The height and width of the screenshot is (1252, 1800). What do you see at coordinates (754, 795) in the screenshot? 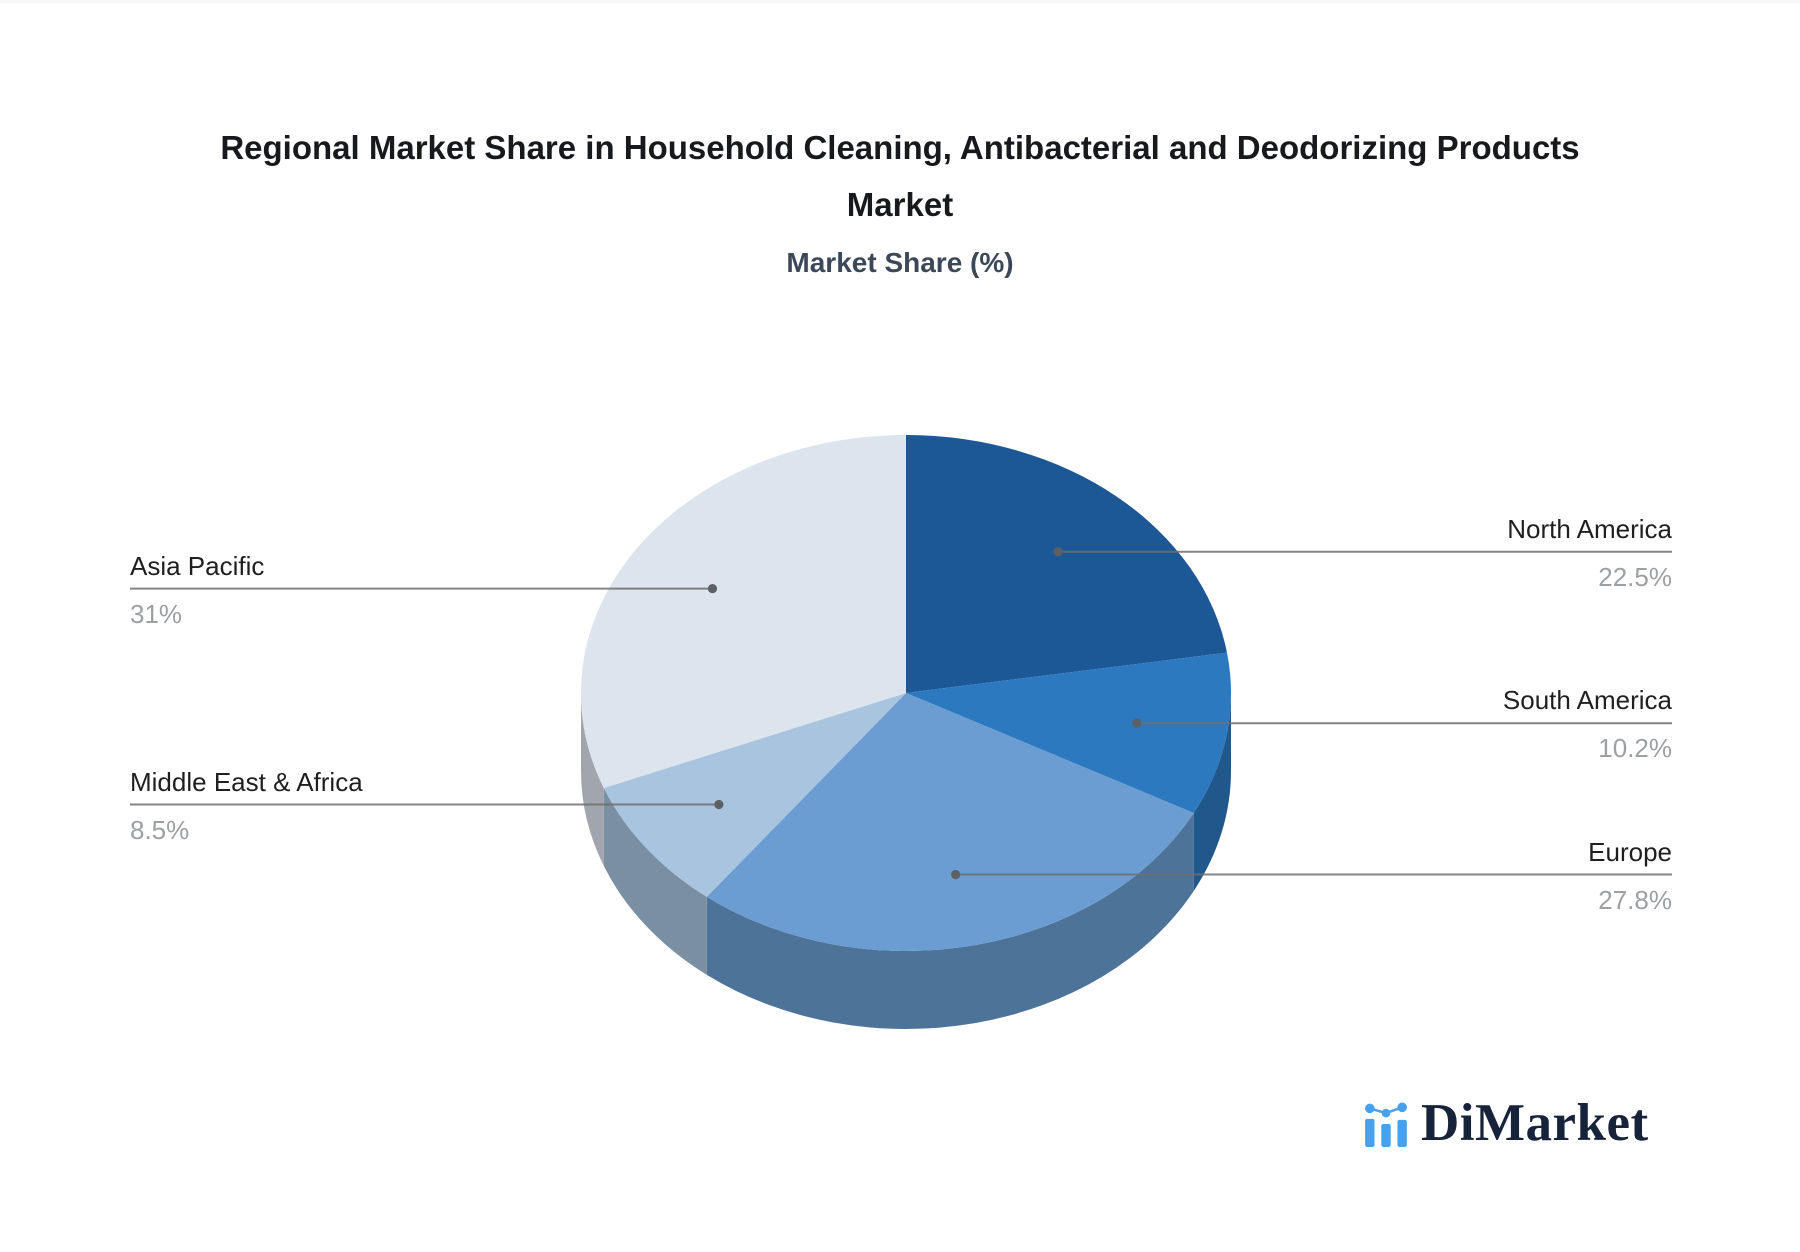
I see `pie-slice-middle-east-africa` at bounding box center [754, 795].